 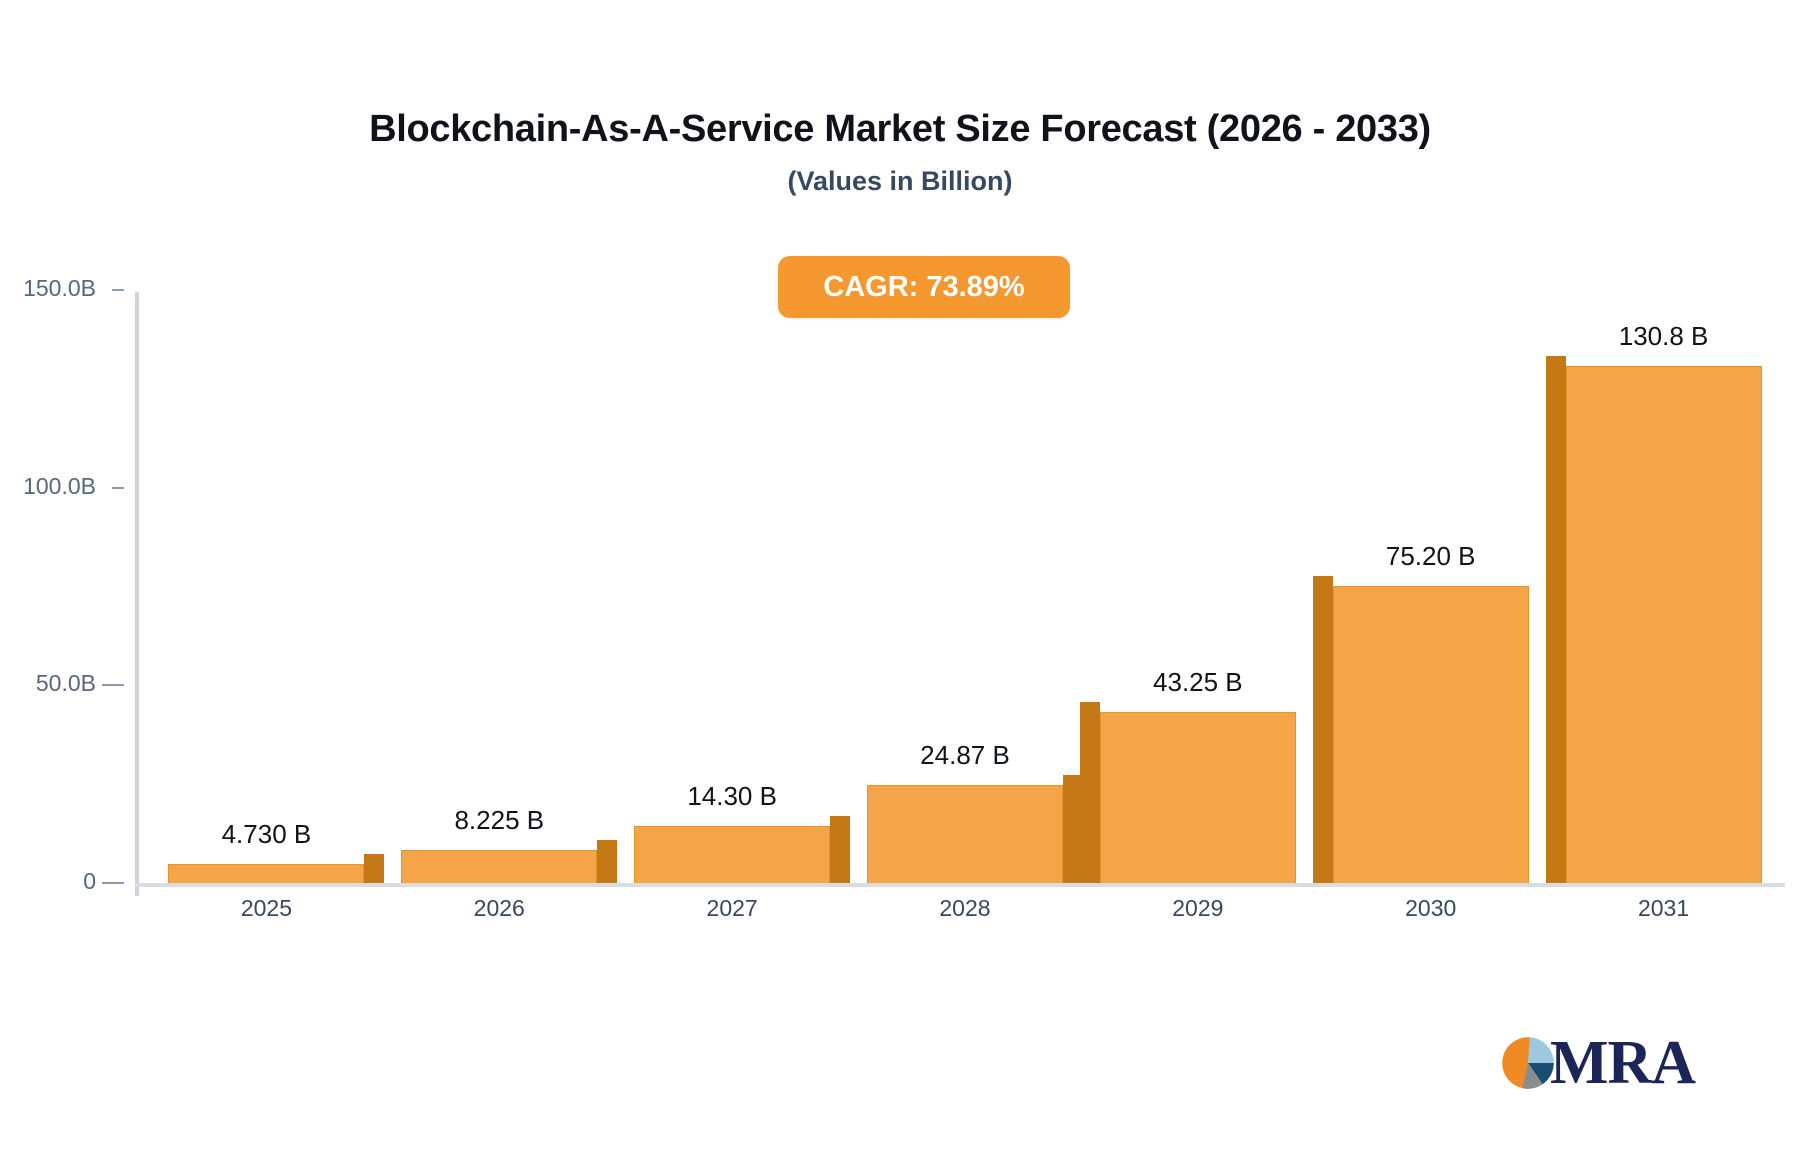 What do you see at coordinates (732, 796) in the screenshot?
I see `bar-value-label: 14.30 B` at bounding box center [732, 796].